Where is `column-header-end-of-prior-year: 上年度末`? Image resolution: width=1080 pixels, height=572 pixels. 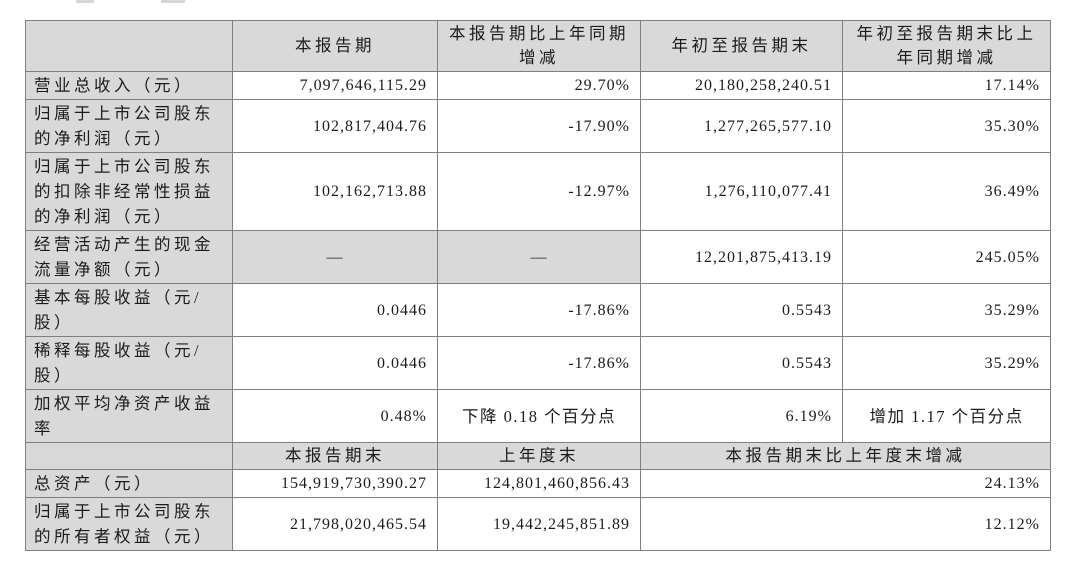 column-header-end-of-prior-year: 上年度末 is located at coordinates (539, 456).